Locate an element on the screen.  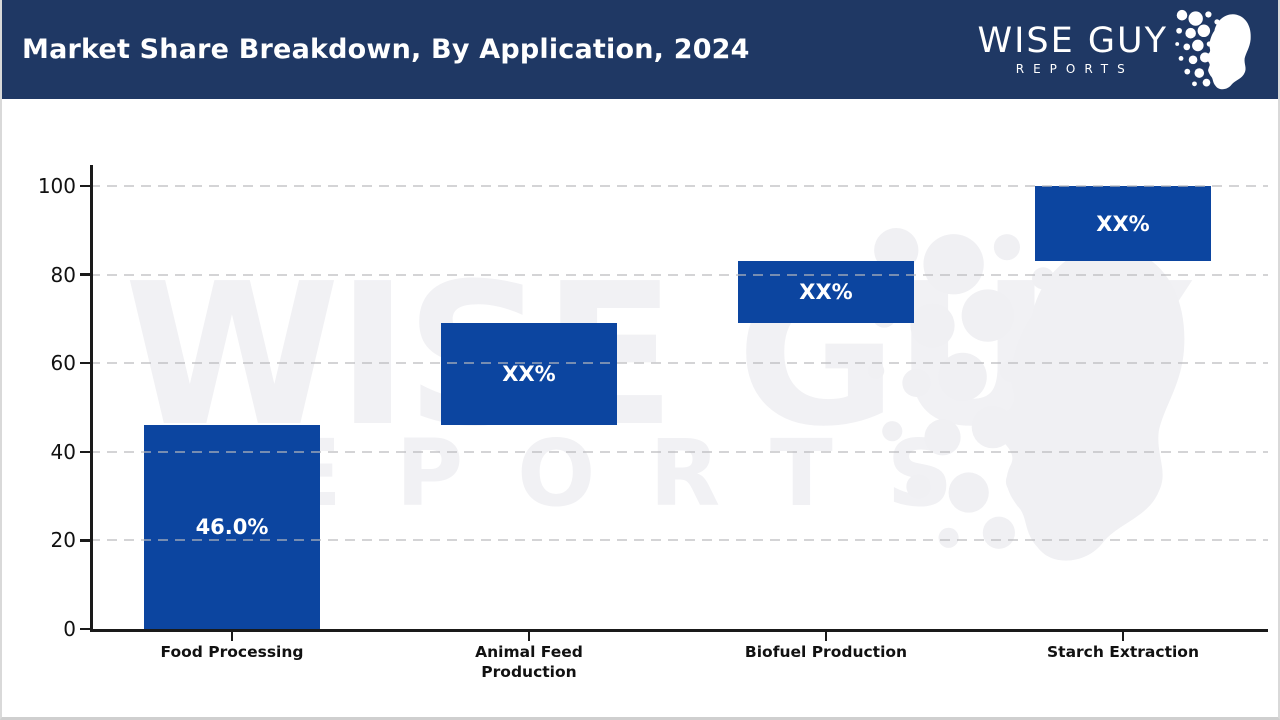
bar-food-processing: 46.0% is located at coordinates (232, 527).